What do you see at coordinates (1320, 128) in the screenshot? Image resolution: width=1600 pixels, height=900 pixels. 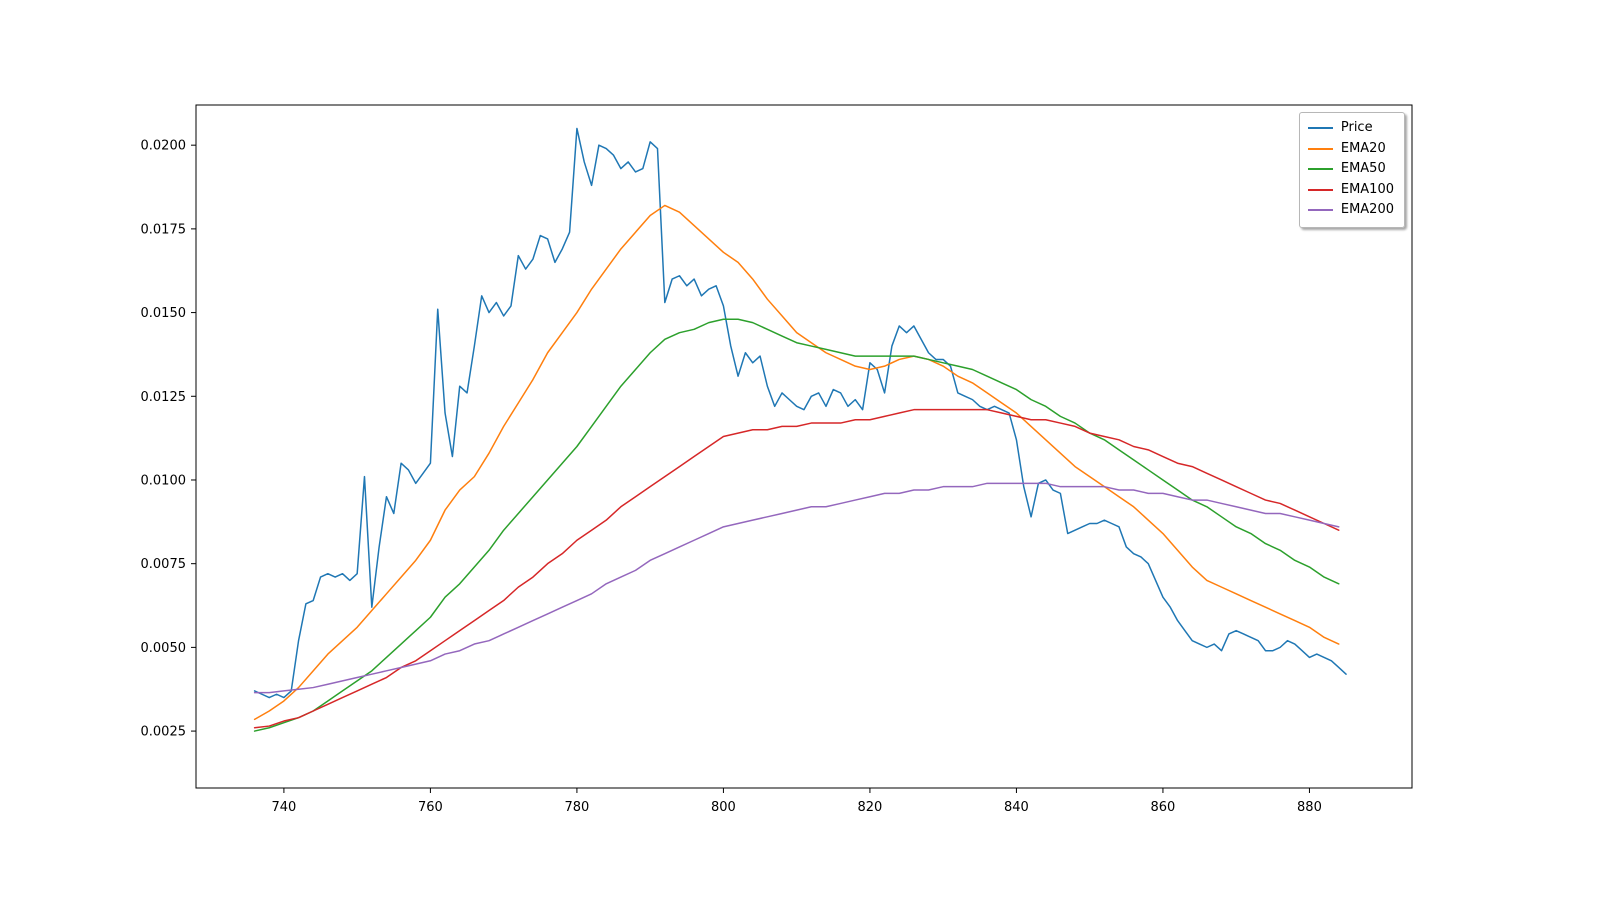 I see `legend-line-price` at bounding box center [1320, 128].